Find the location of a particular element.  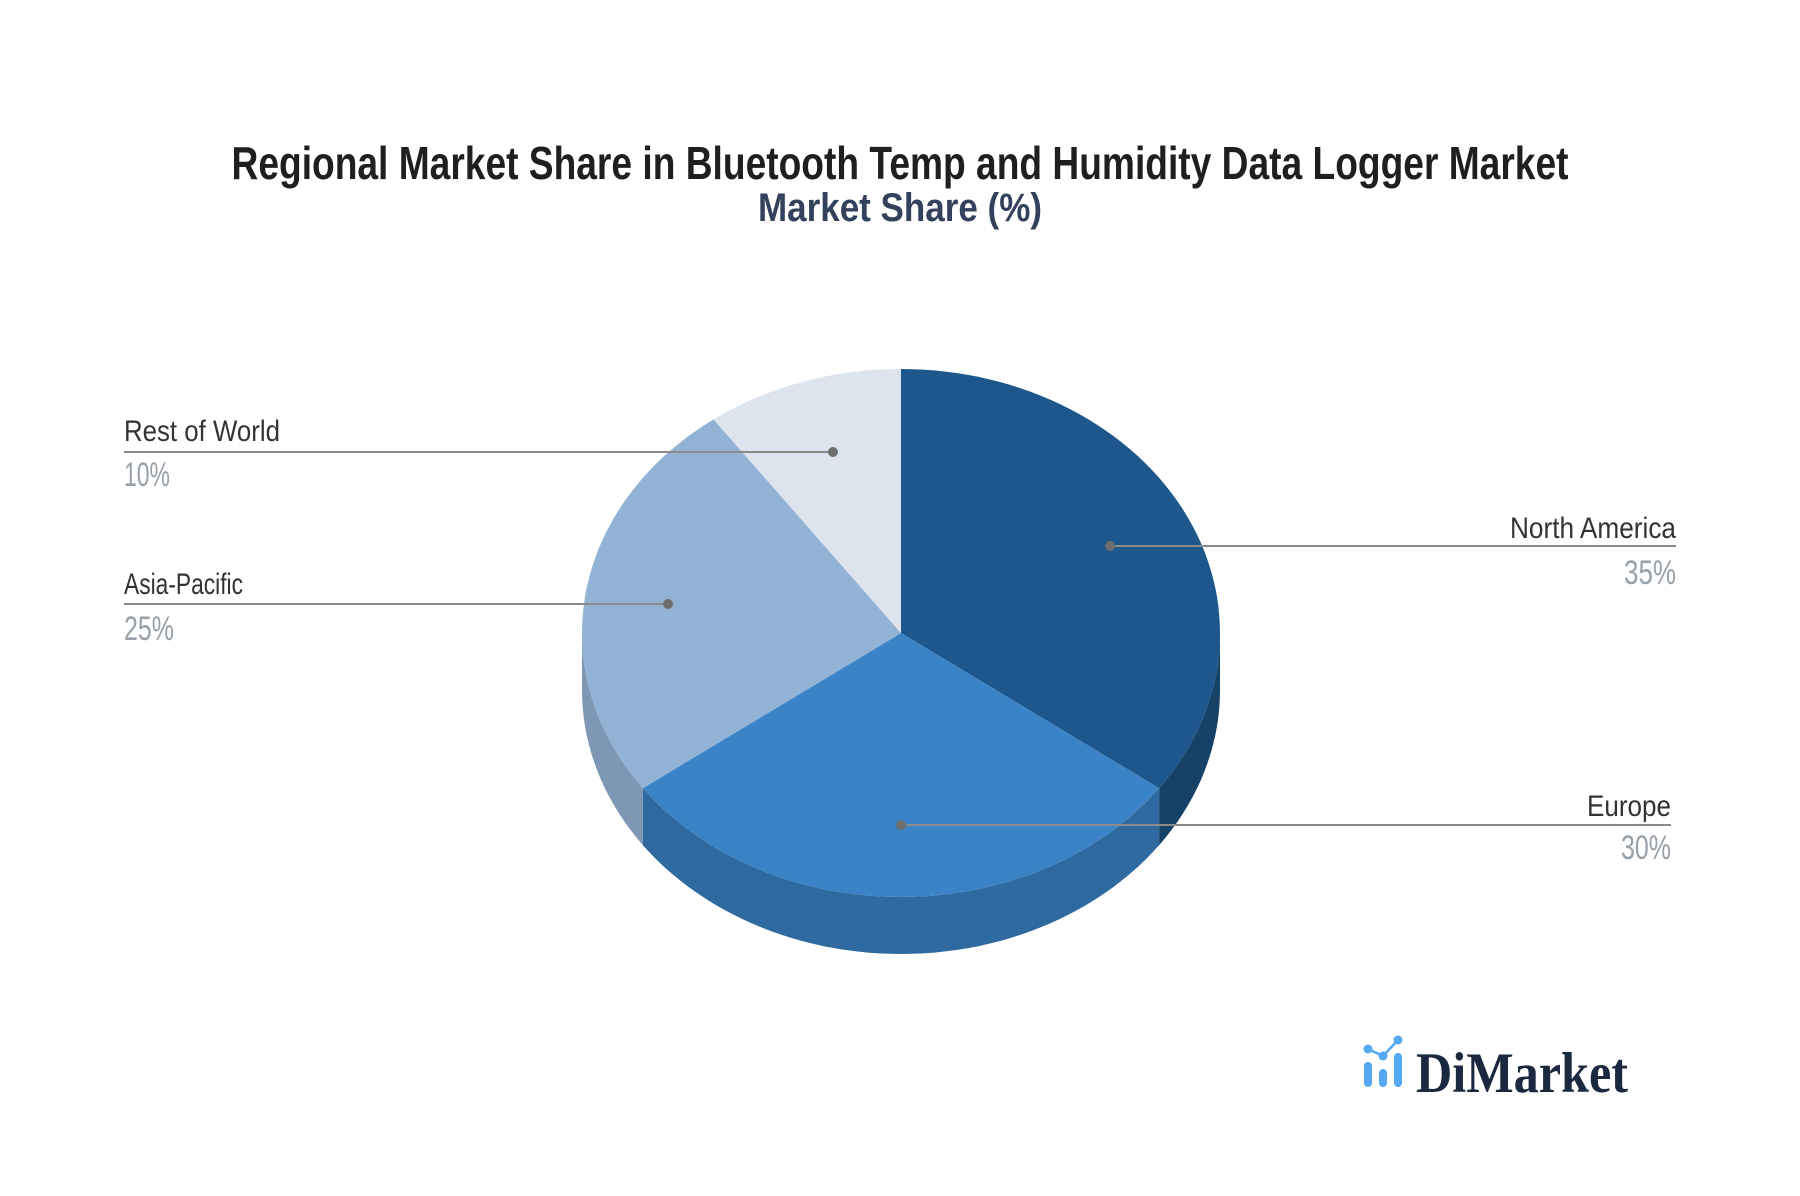

bar-line-chart-icon is located at coordinates (1383, 1061).